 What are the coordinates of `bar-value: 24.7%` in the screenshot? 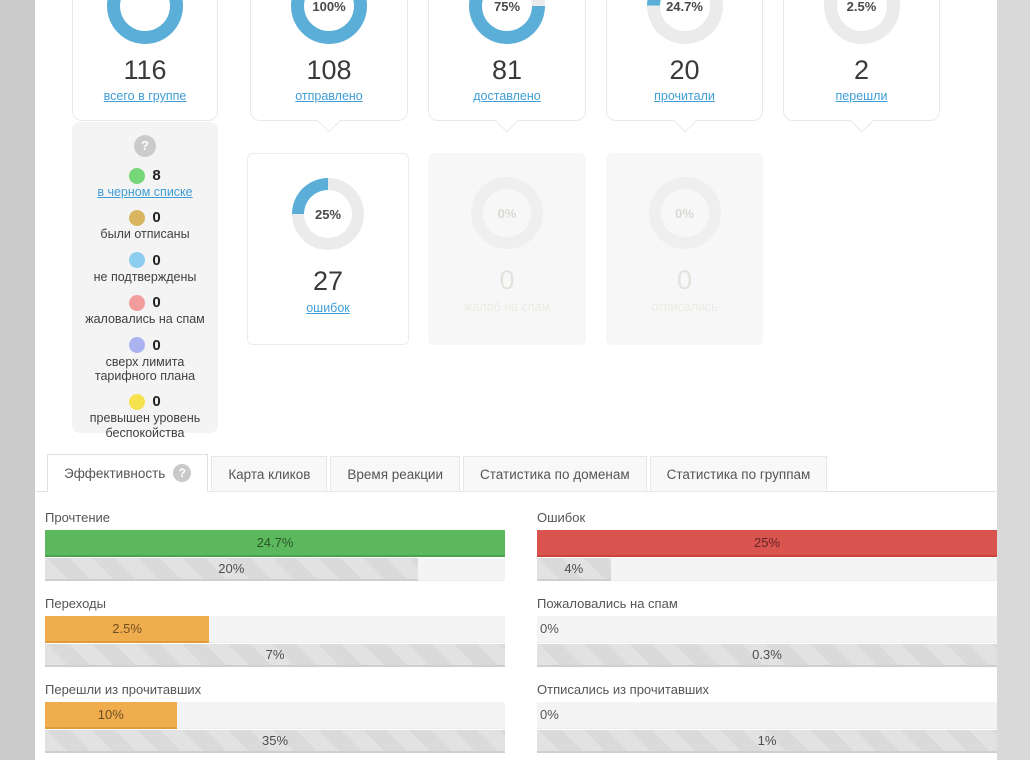 It's located at (275, 542).